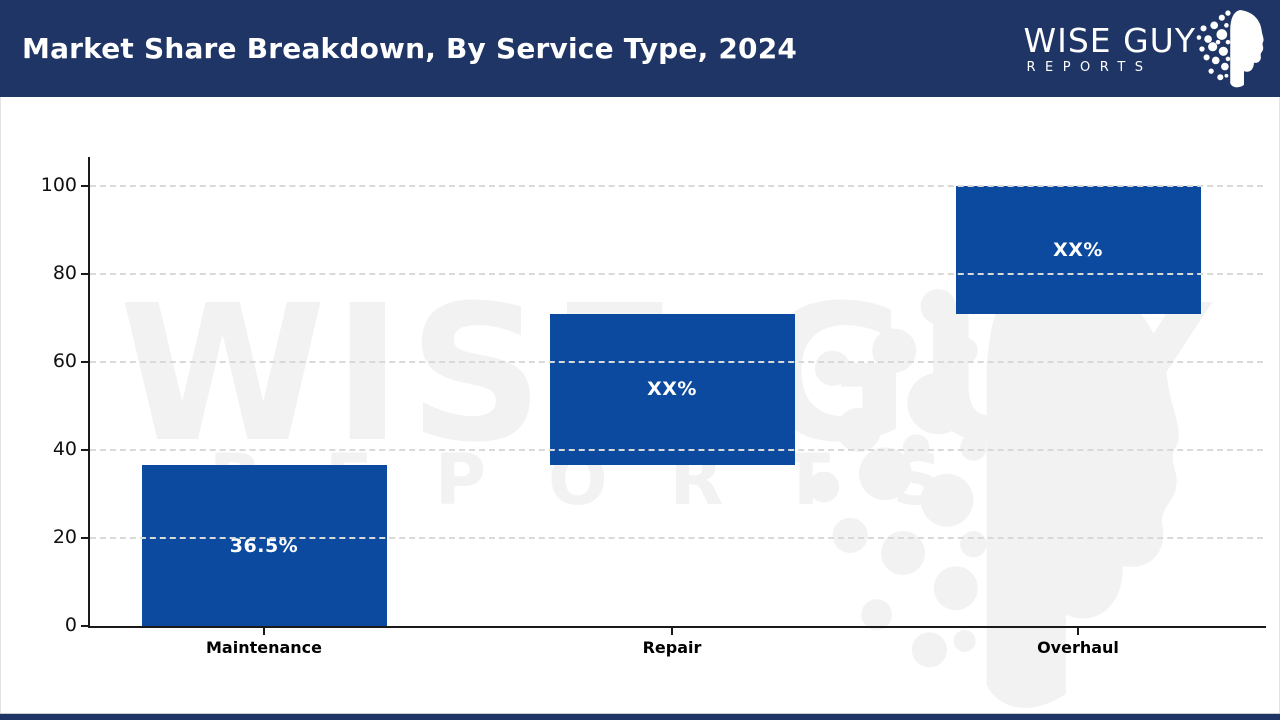 Image resolution: width=1280 pixels, height=720 pixels. What do you see at coordinates (1078, 647) in the screenshot?
I see `x-category-label: Overhaul` at bounding box center [1078, 647].